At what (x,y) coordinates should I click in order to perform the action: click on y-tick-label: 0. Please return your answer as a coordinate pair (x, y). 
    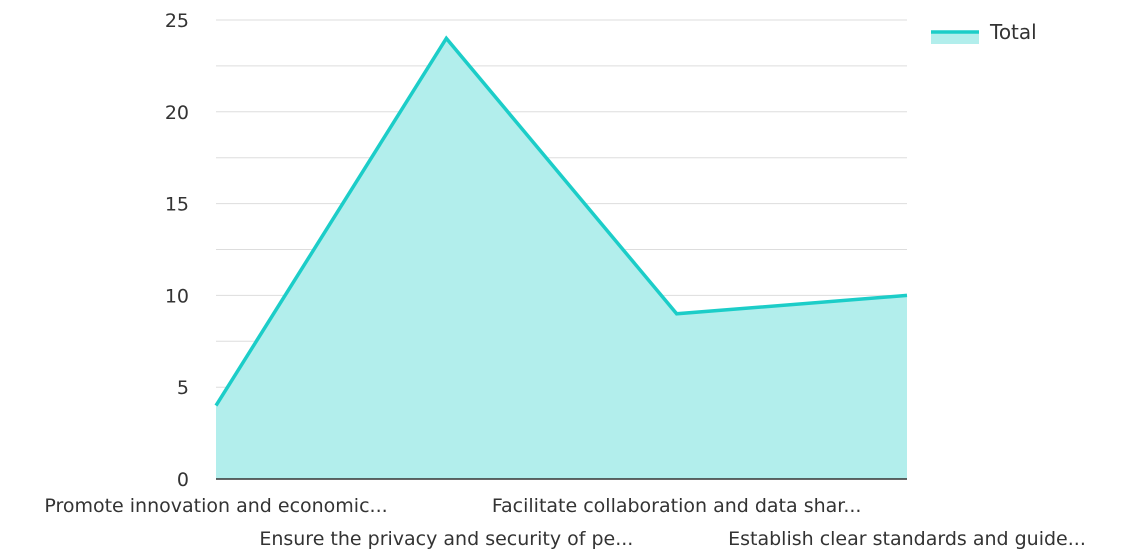
    Looking at the image, I should click on (183, 480).